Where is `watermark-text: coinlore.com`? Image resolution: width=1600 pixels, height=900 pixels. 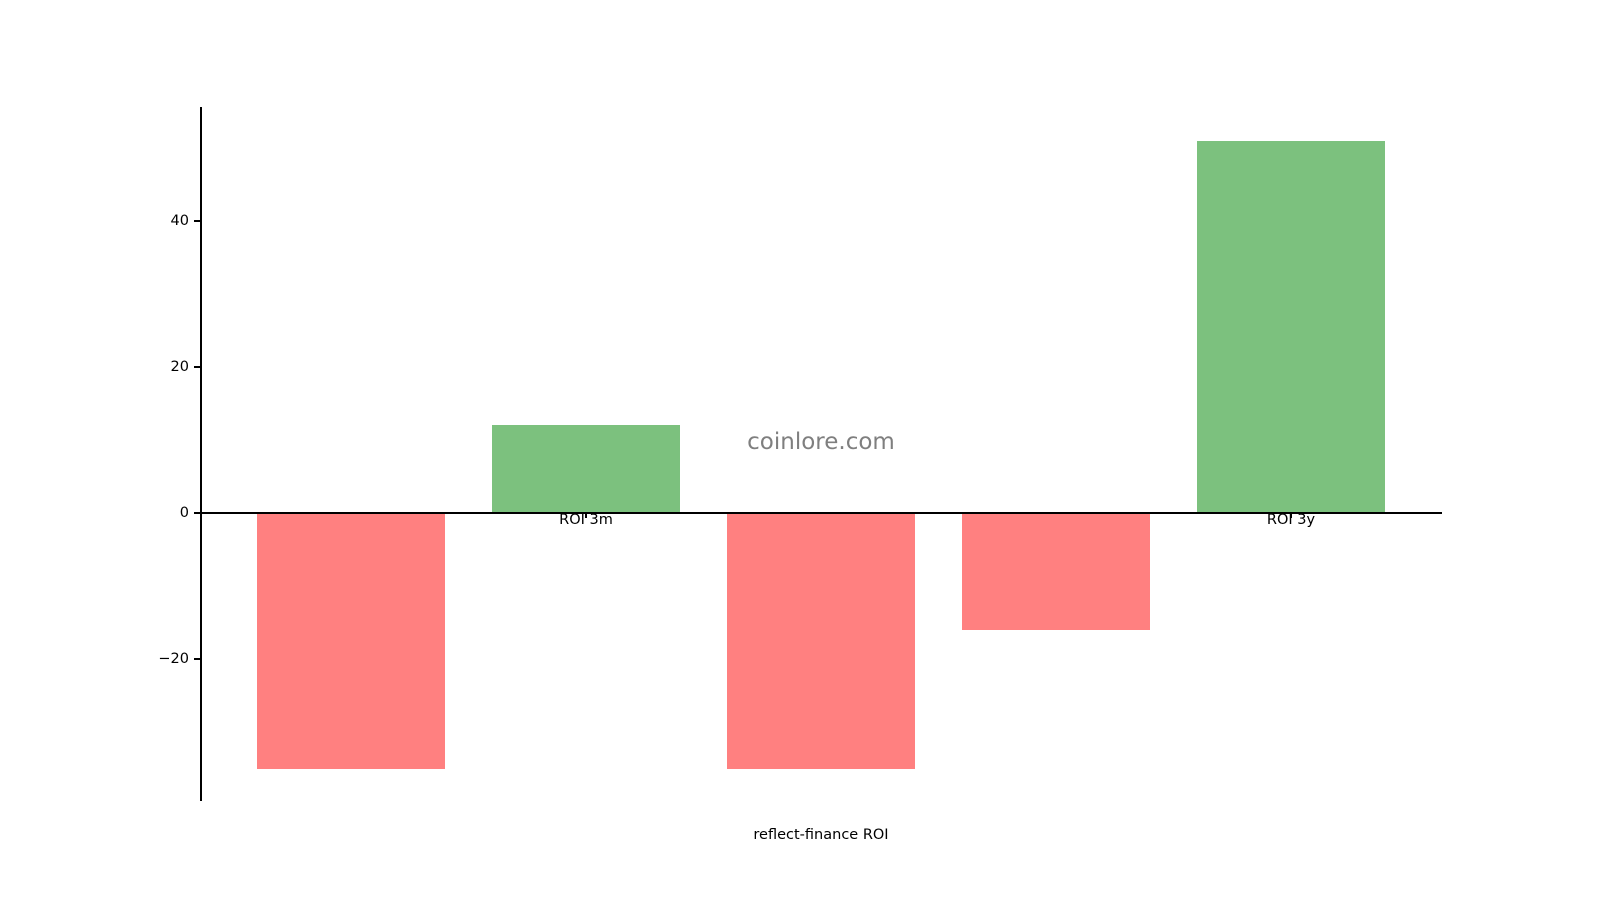 watermark-text: coinlore.com is located at coordinates (821, 442).